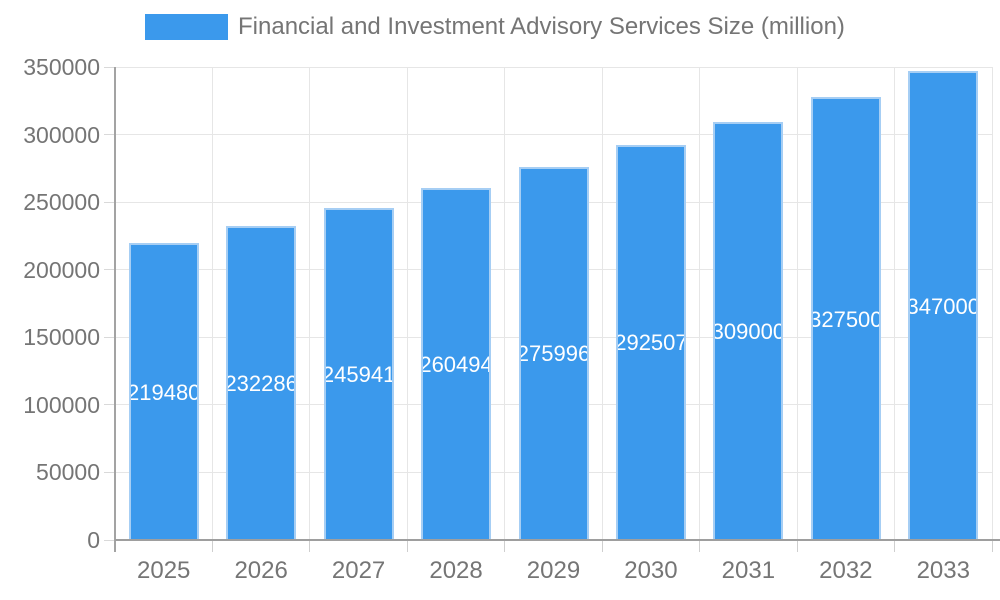  I want to click on x-axis-label: 2033, so click(943, 570).